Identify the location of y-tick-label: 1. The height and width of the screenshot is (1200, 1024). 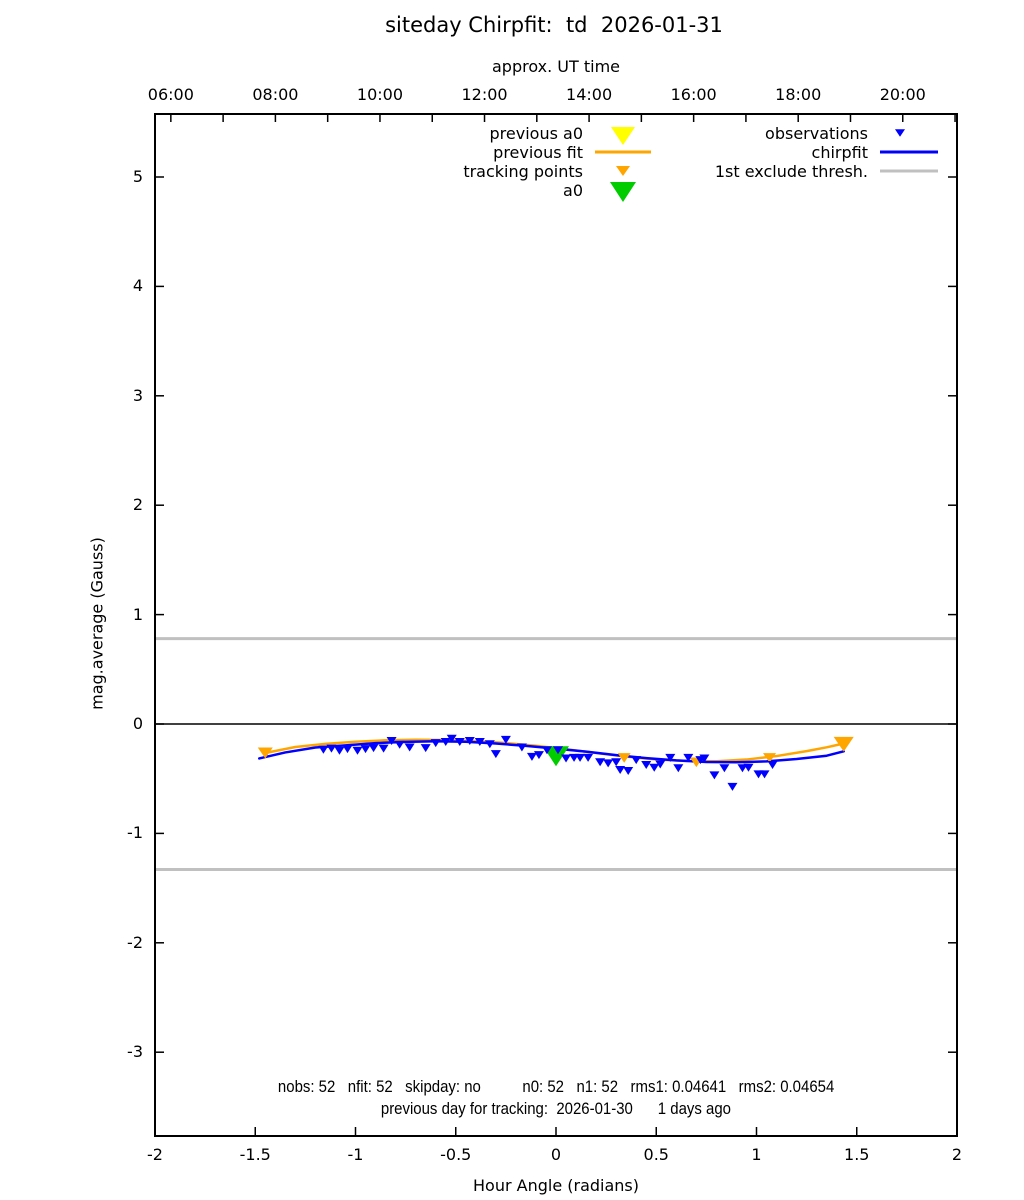
(137, 614).